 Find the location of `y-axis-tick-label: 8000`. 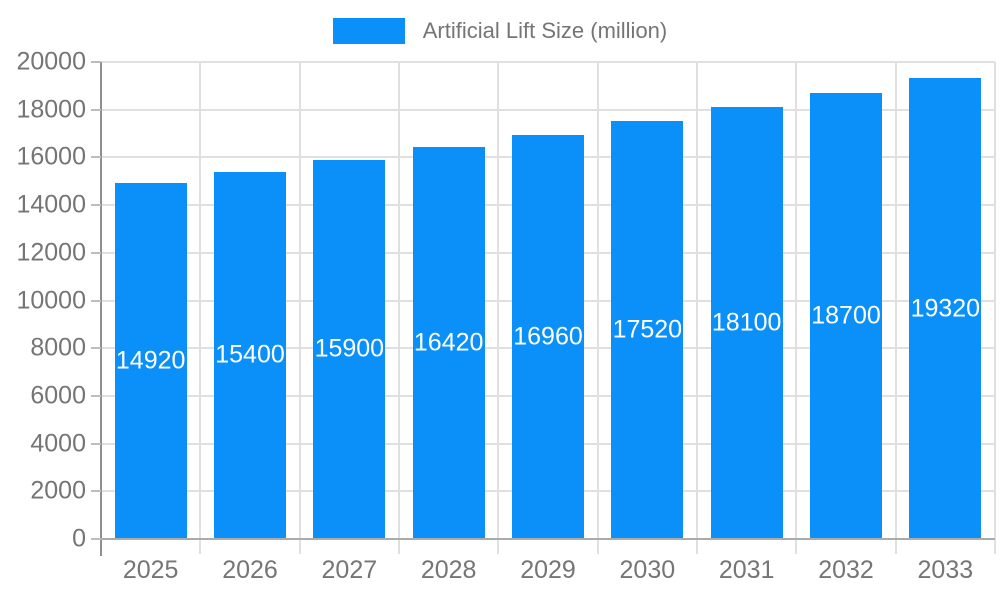

y-axis-tick-label: 8000 is located at coordinates (58, 347).